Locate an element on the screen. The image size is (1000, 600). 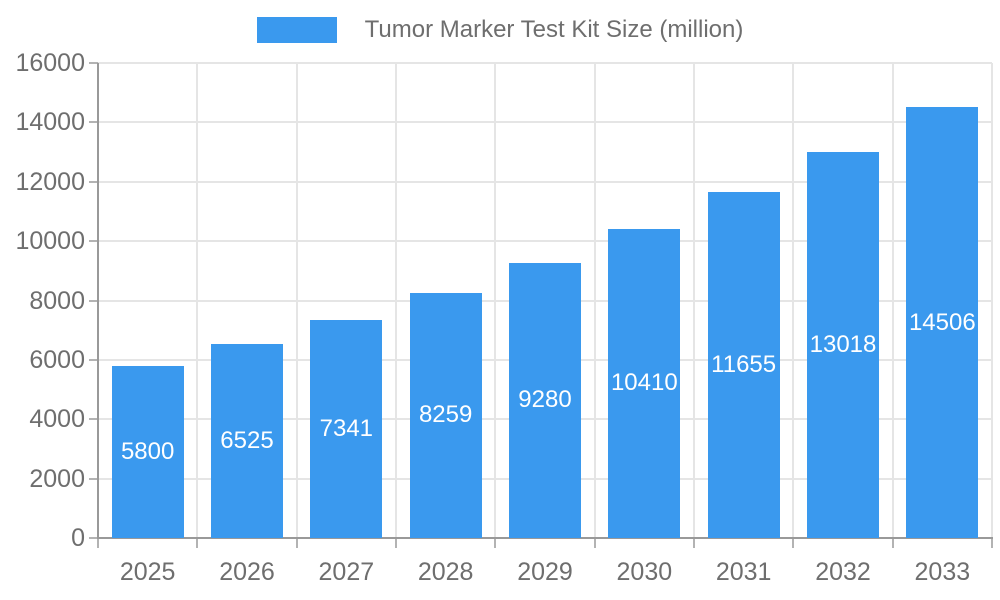
bar-value-label: 11655 is located at coordinates (744, 364).